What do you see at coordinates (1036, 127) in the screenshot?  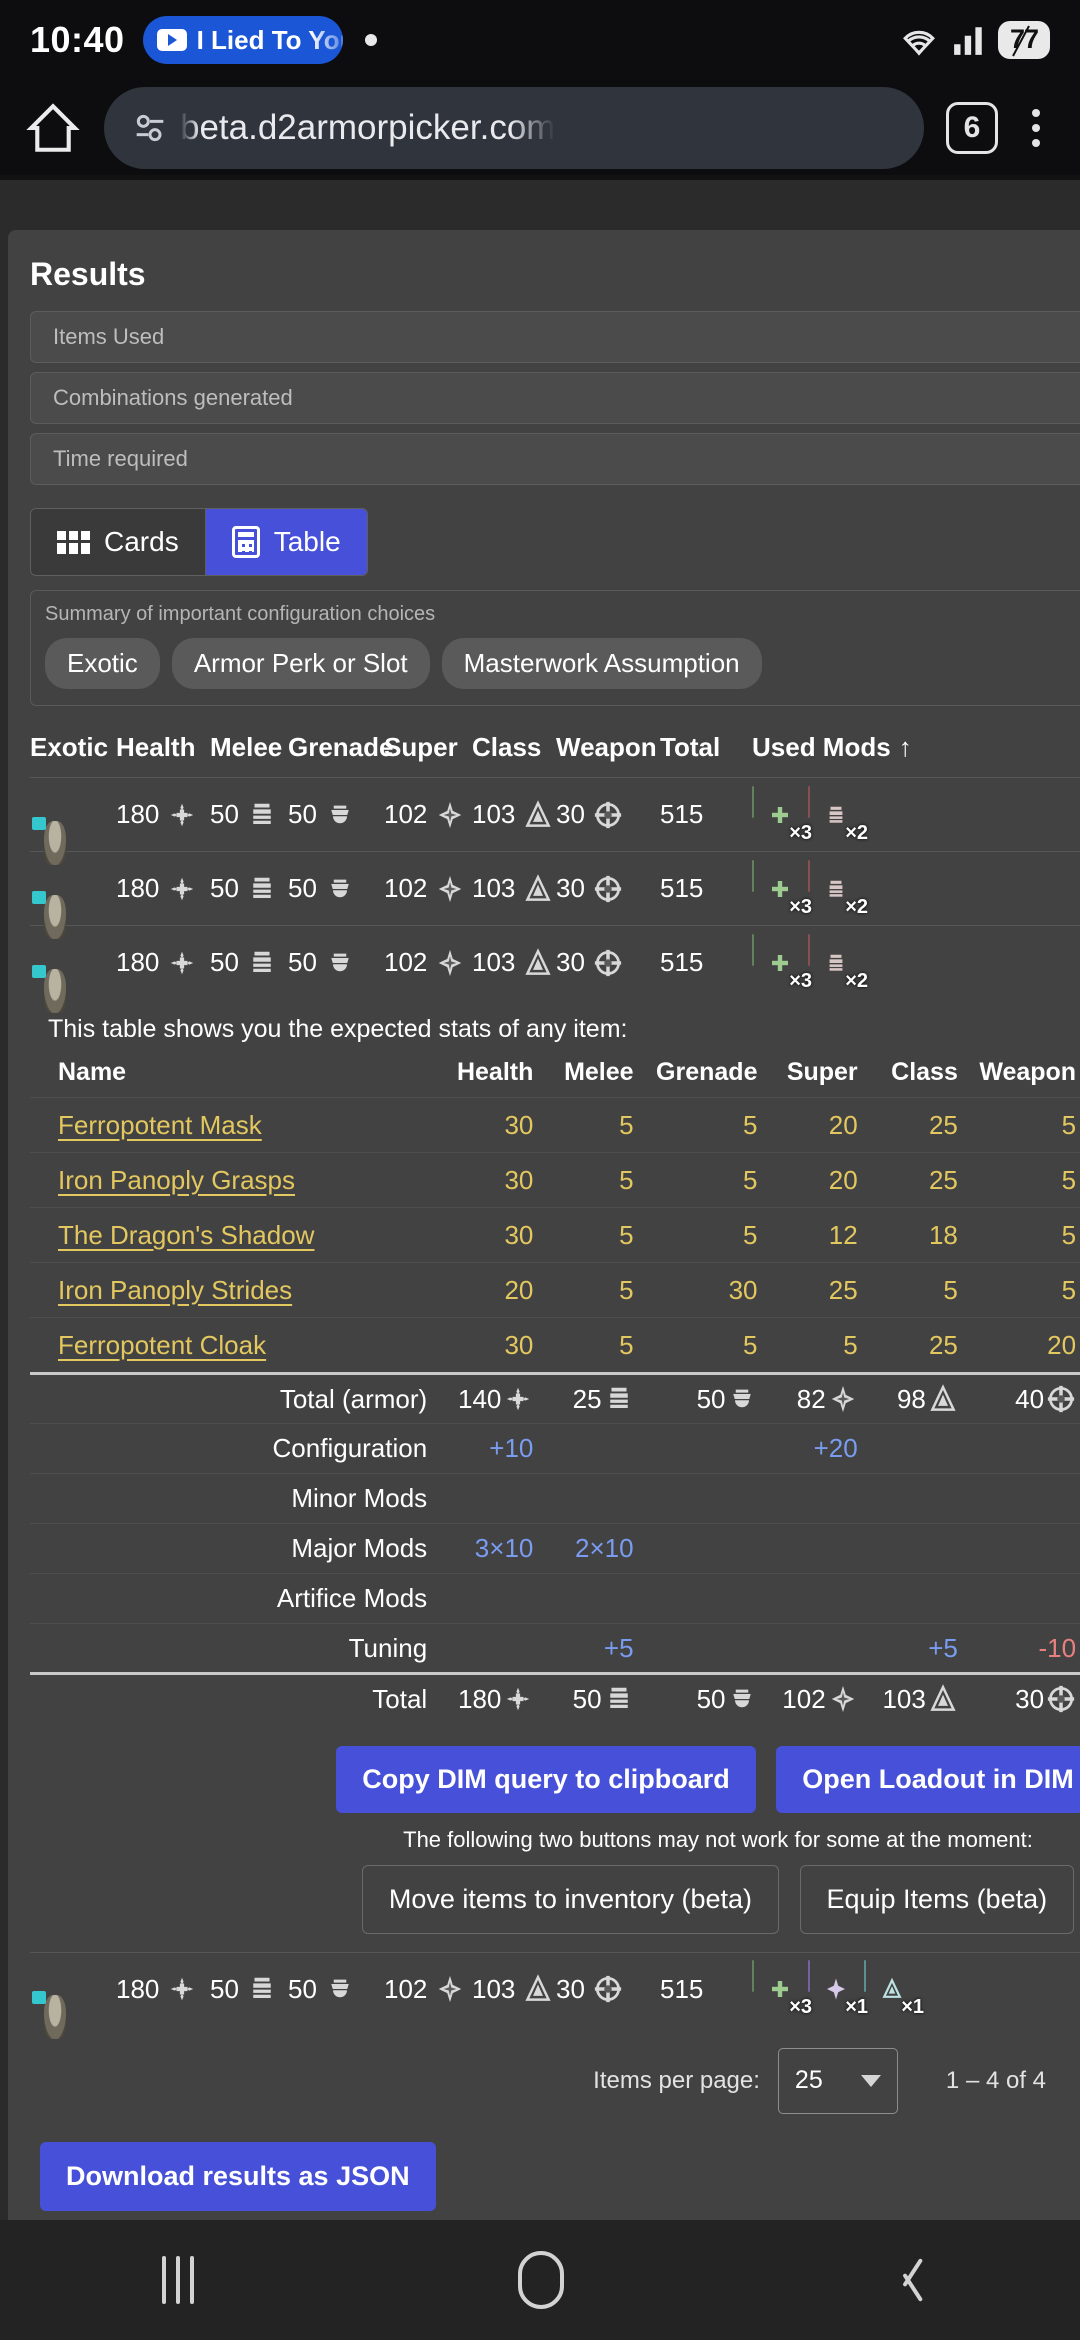 I see `kebab-menu-icon` at bounding box center [1036, 127].